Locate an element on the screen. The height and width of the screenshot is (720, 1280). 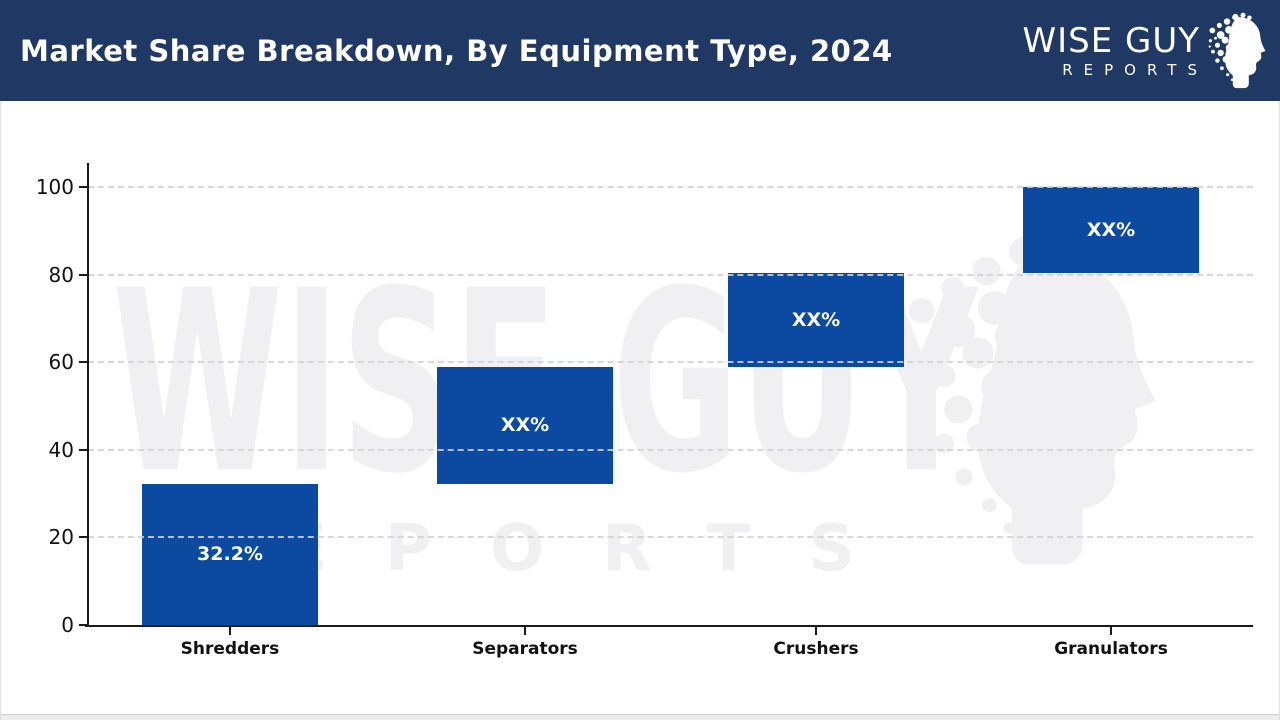
bar-crushers: XX% is located at coordinates (816, 320).